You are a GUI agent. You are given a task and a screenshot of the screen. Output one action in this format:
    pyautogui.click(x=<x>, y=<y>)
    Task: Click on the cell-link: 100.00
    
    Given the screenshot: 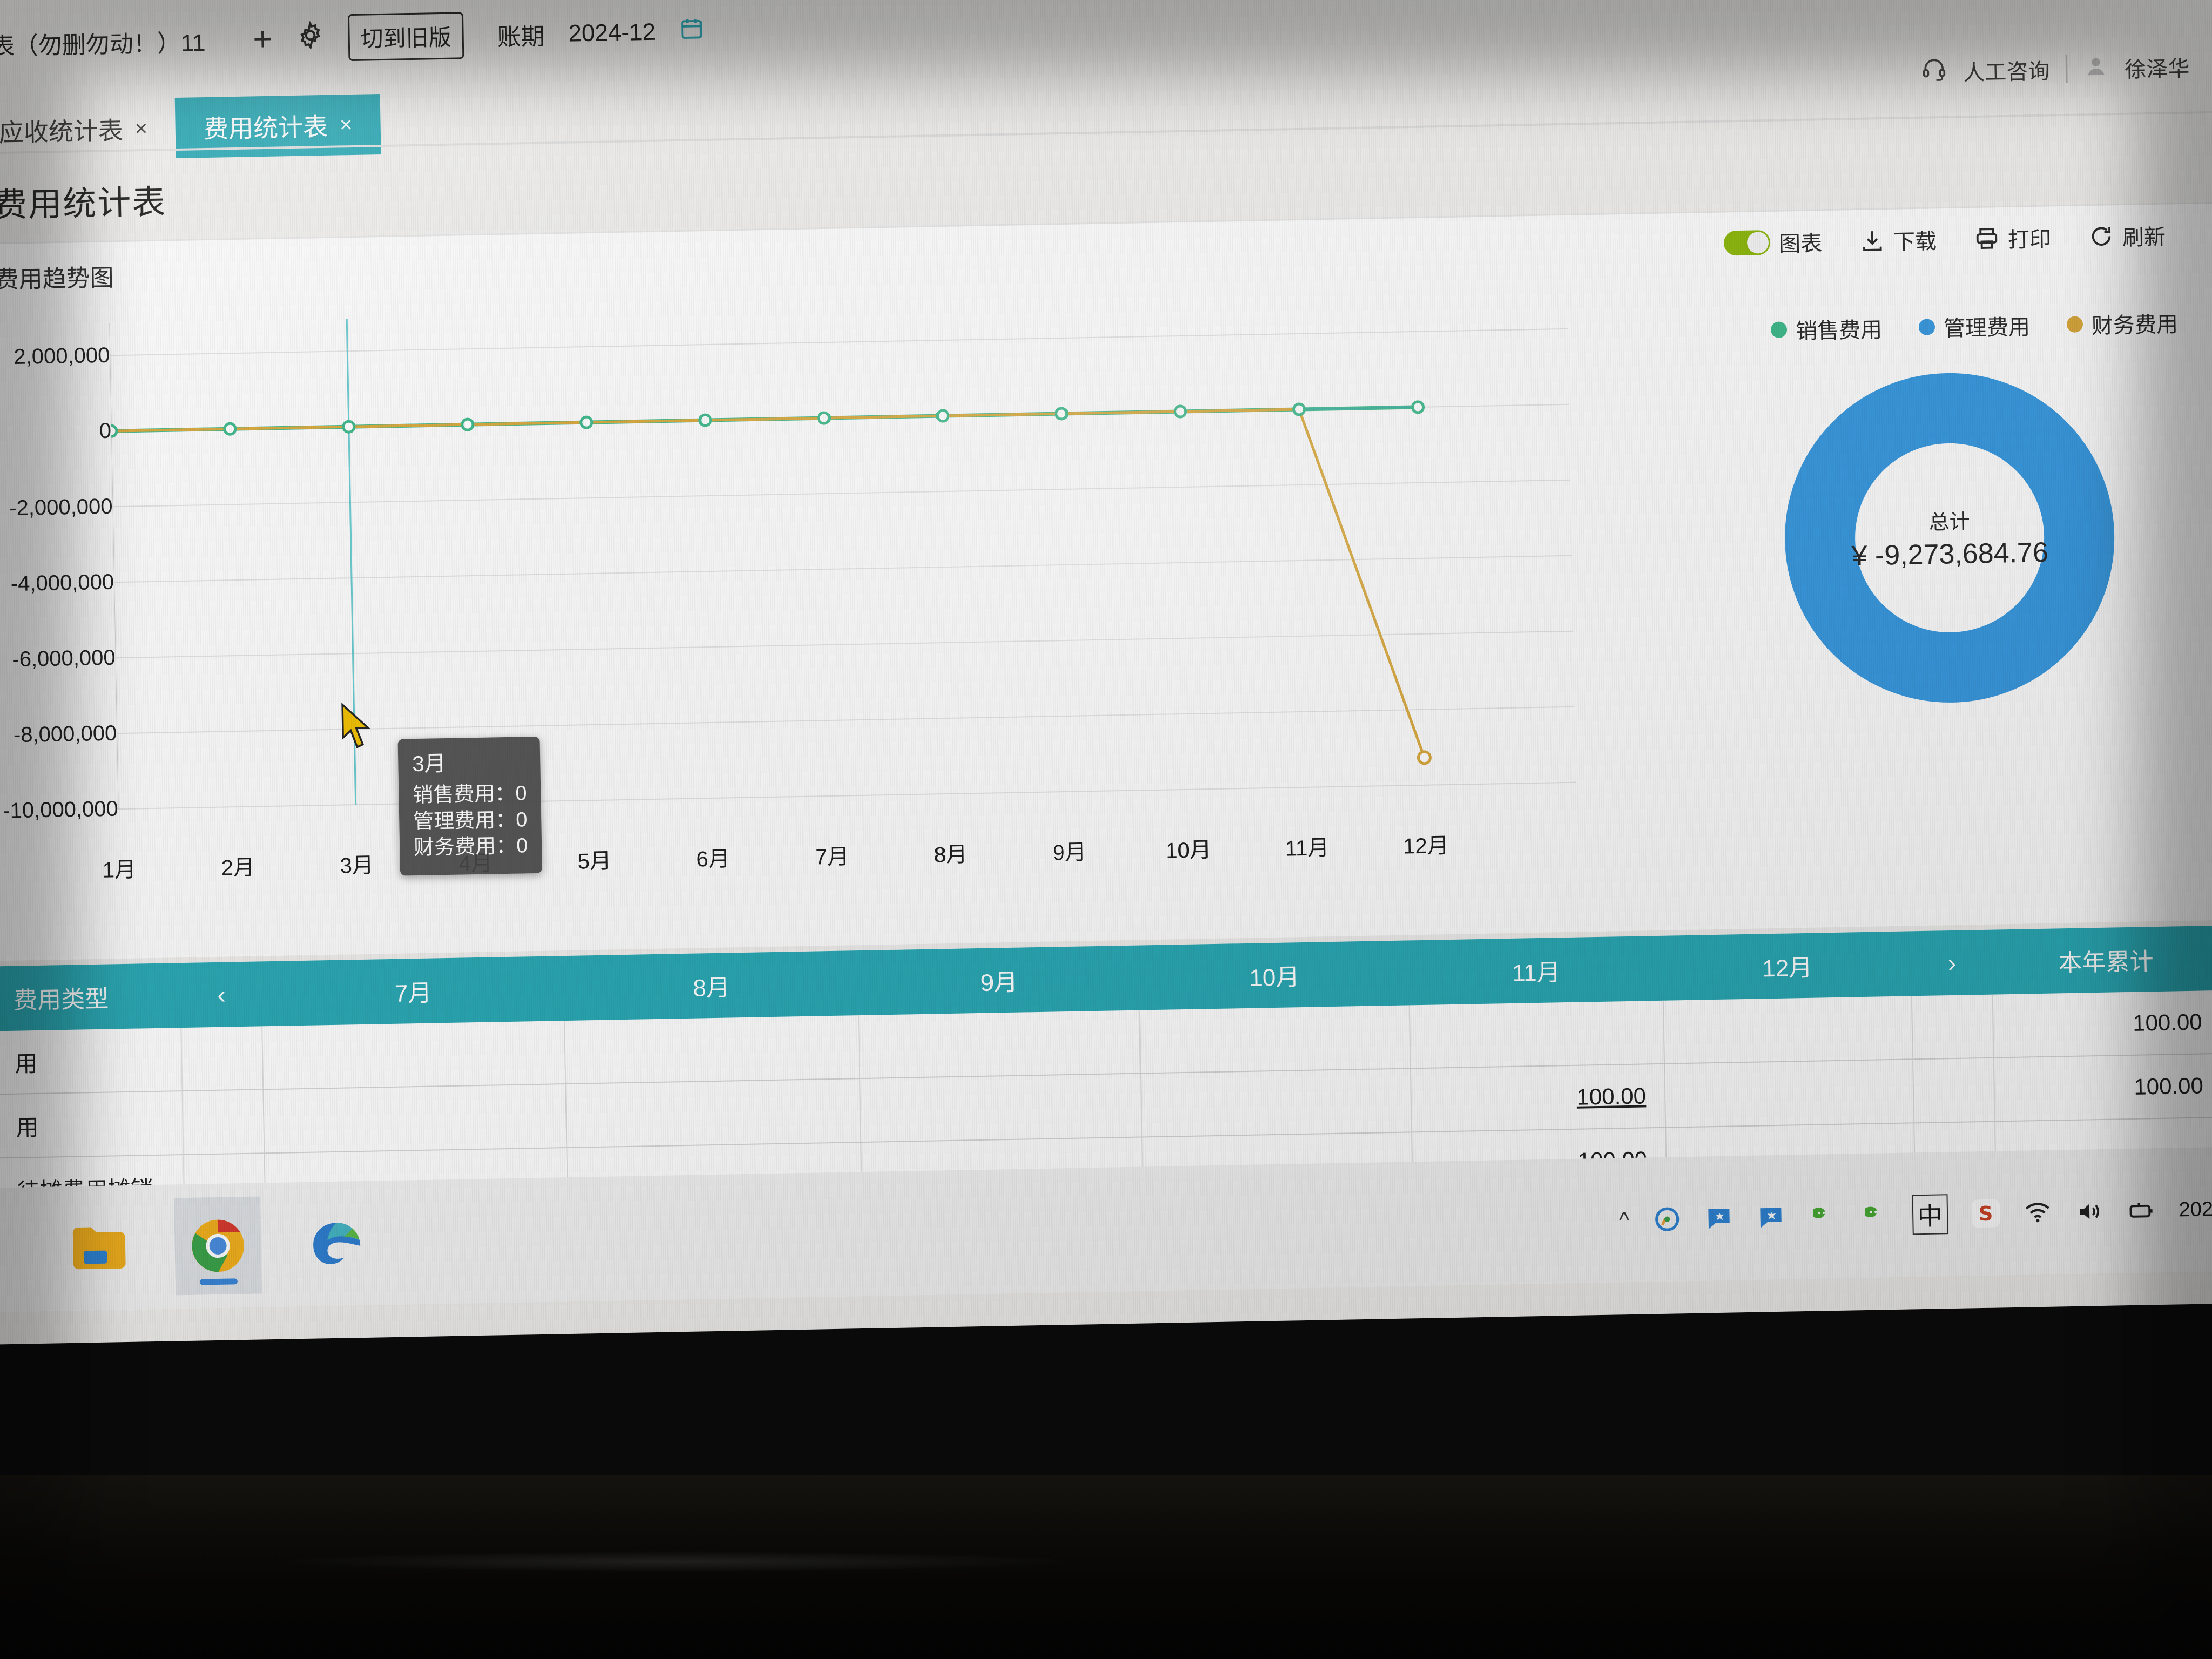 What is the action you would take?
    pyautogui.click(x=1611, y=1096)
    